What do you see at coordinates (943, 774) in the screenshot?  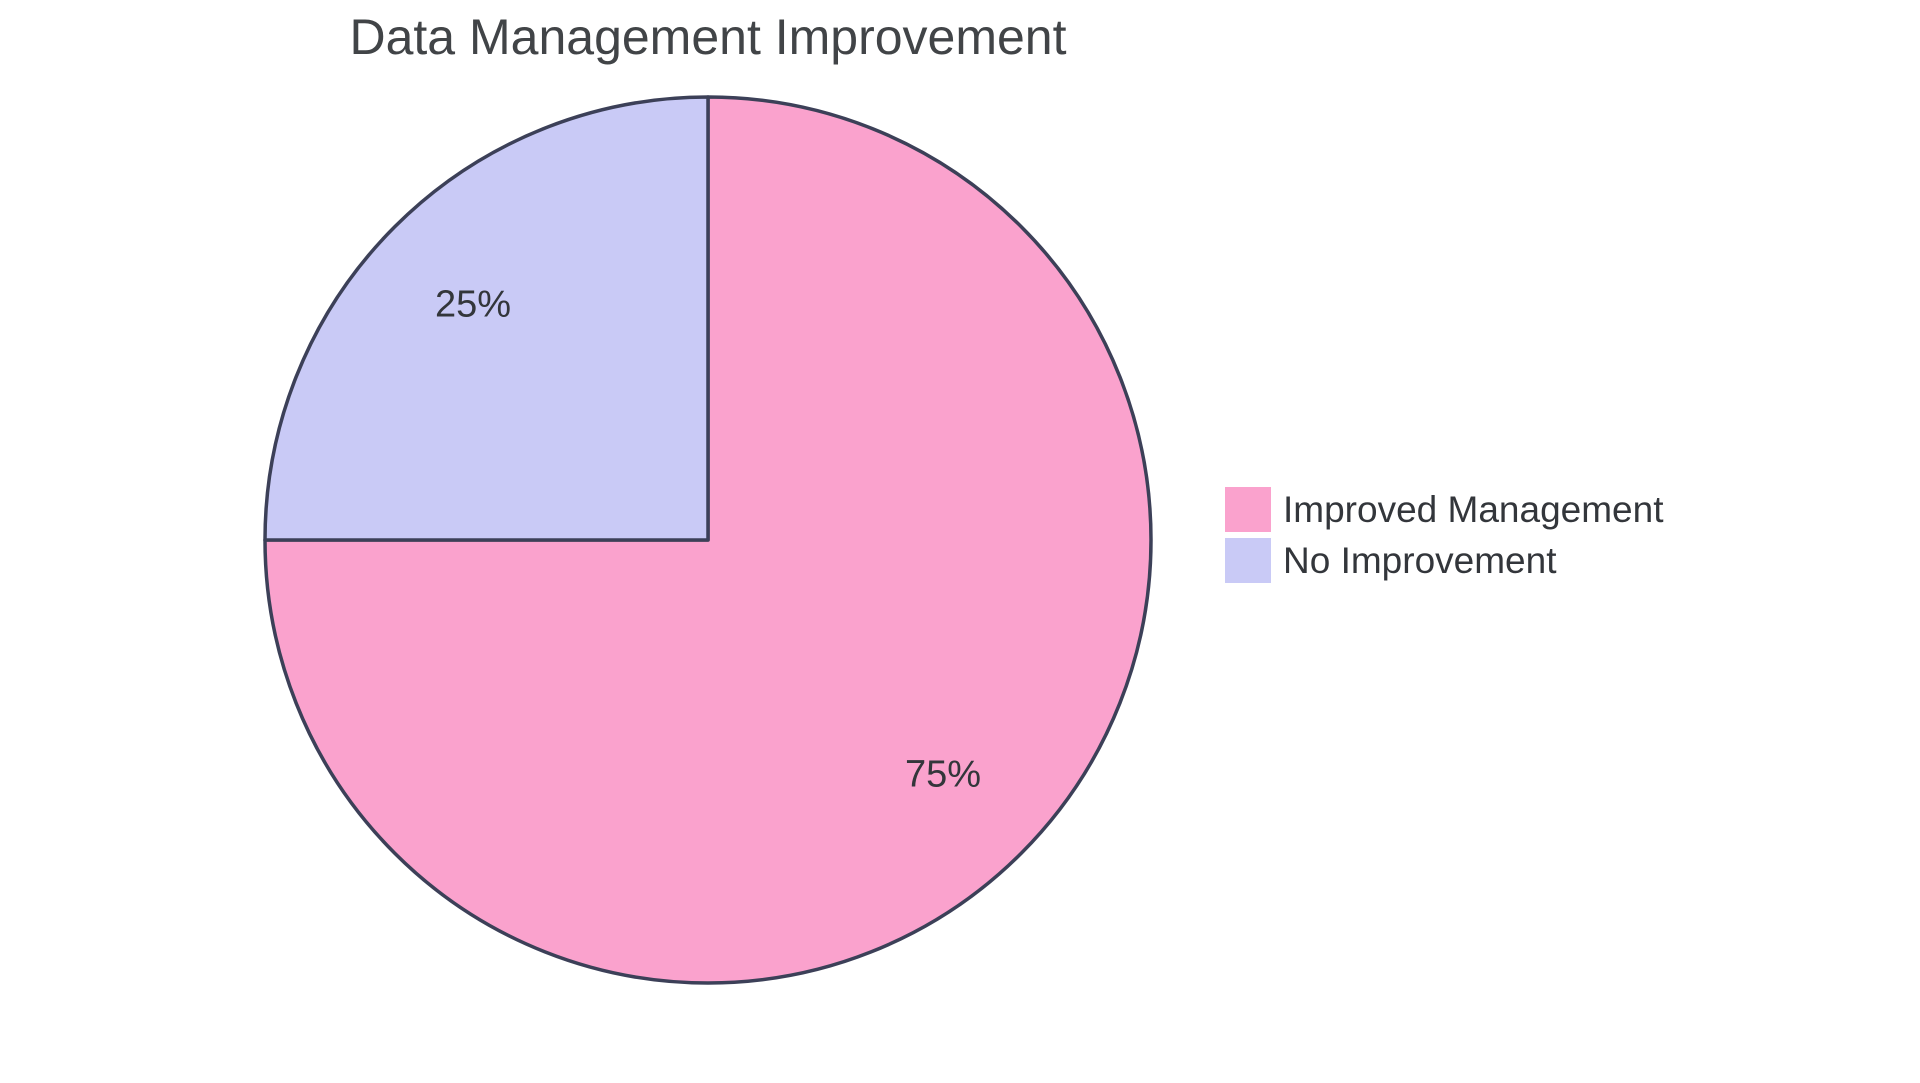 I see `slice-label-improved-management: 75%` at bounding box center [943, 774].